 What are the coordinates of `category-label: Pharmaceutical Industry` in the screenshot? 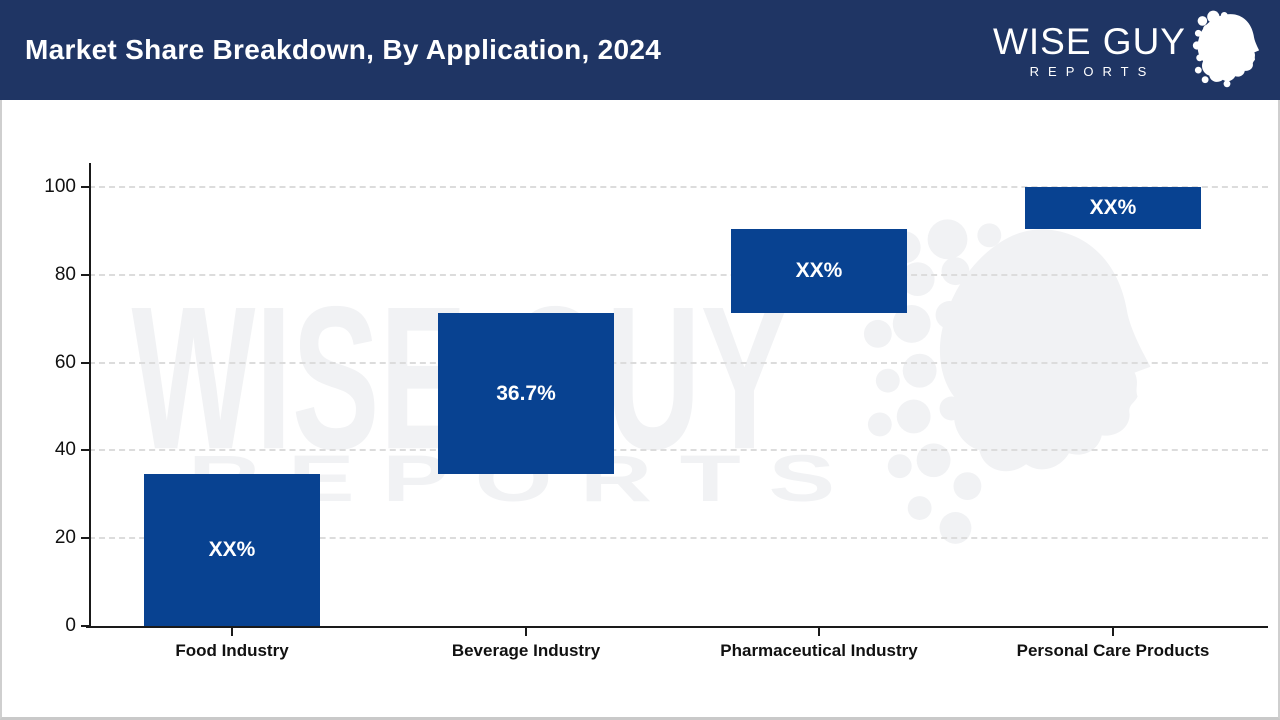 It's located at (819, 650).